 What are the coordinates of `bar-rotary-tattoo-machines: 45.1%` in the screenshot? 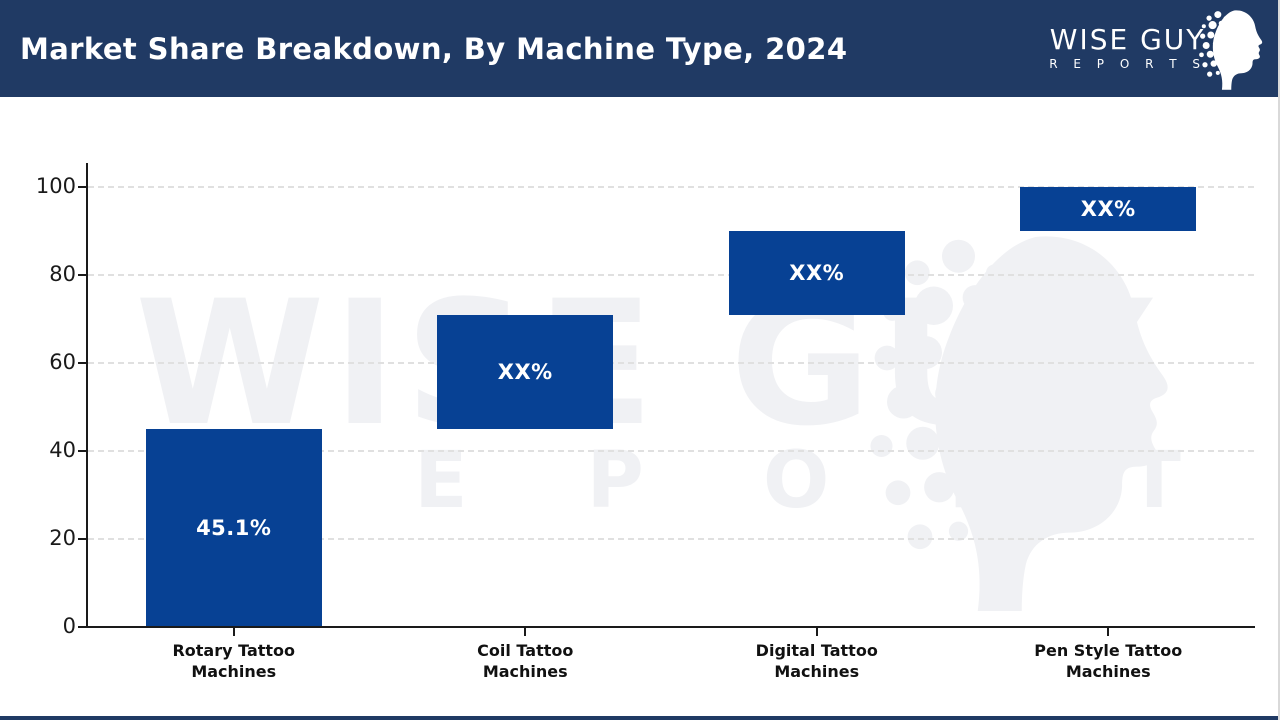 It's located at (233, 527).